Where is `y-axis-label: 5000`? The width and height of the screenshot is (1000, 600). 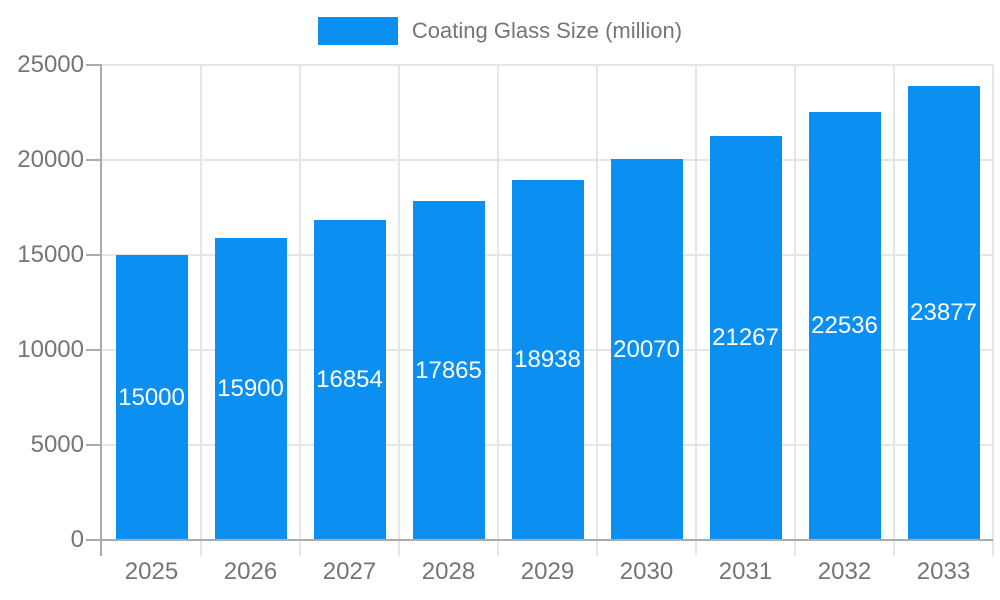
y-axis-label: 5000 is located at coordinates (57, 444).